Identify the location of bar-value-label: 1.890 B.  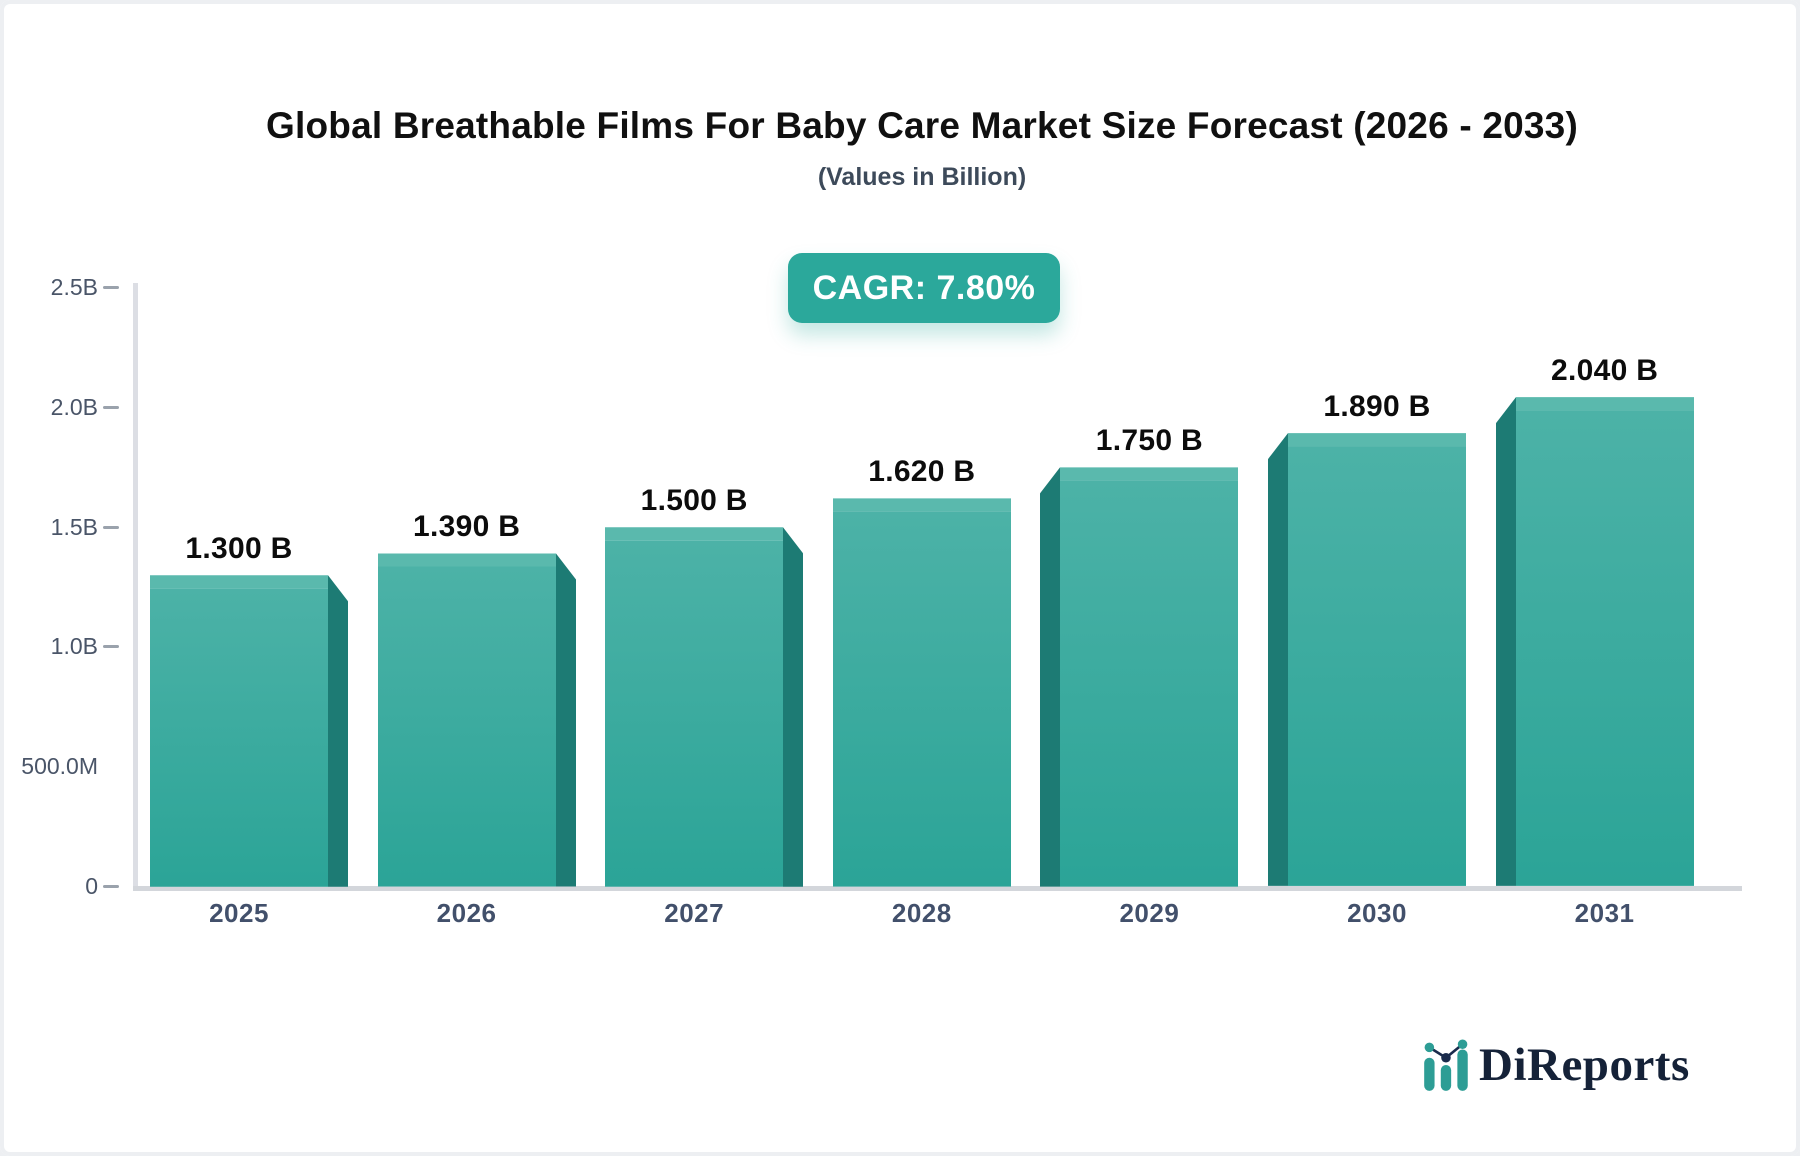
(1377, 407).